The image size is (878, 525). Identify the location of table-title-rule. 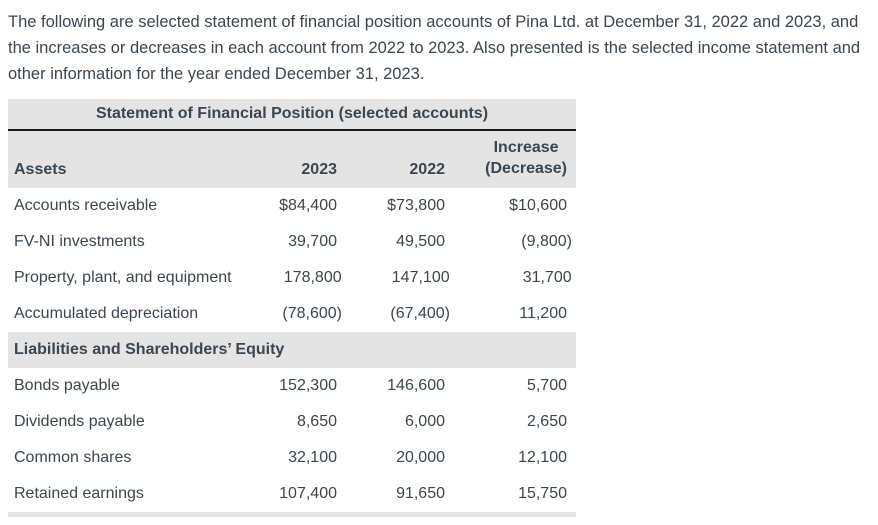
(292, 130).